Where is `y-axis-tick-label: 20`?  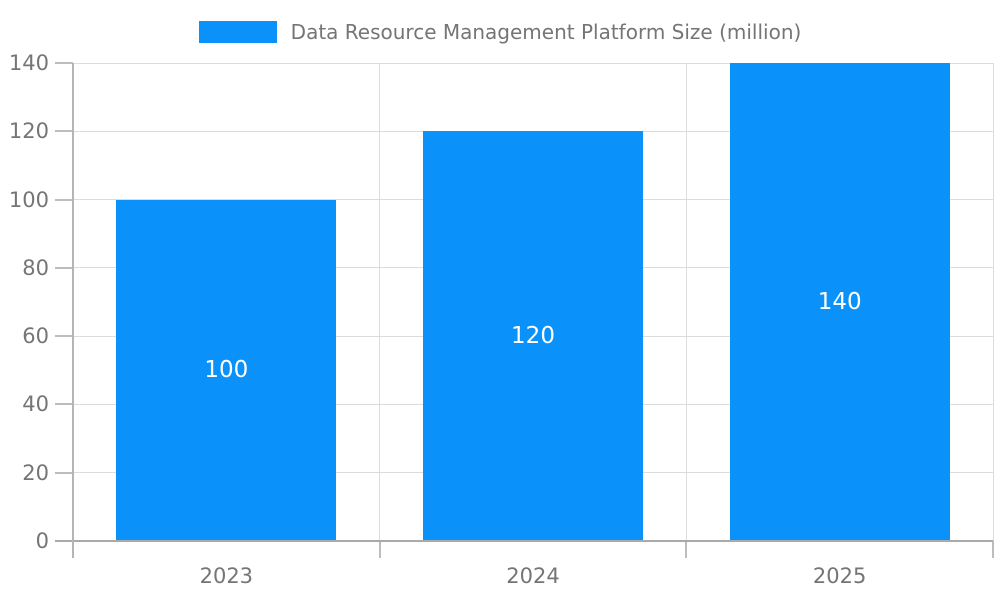
y-axis-tick-label: 20 is located at coordinates (35, 472).